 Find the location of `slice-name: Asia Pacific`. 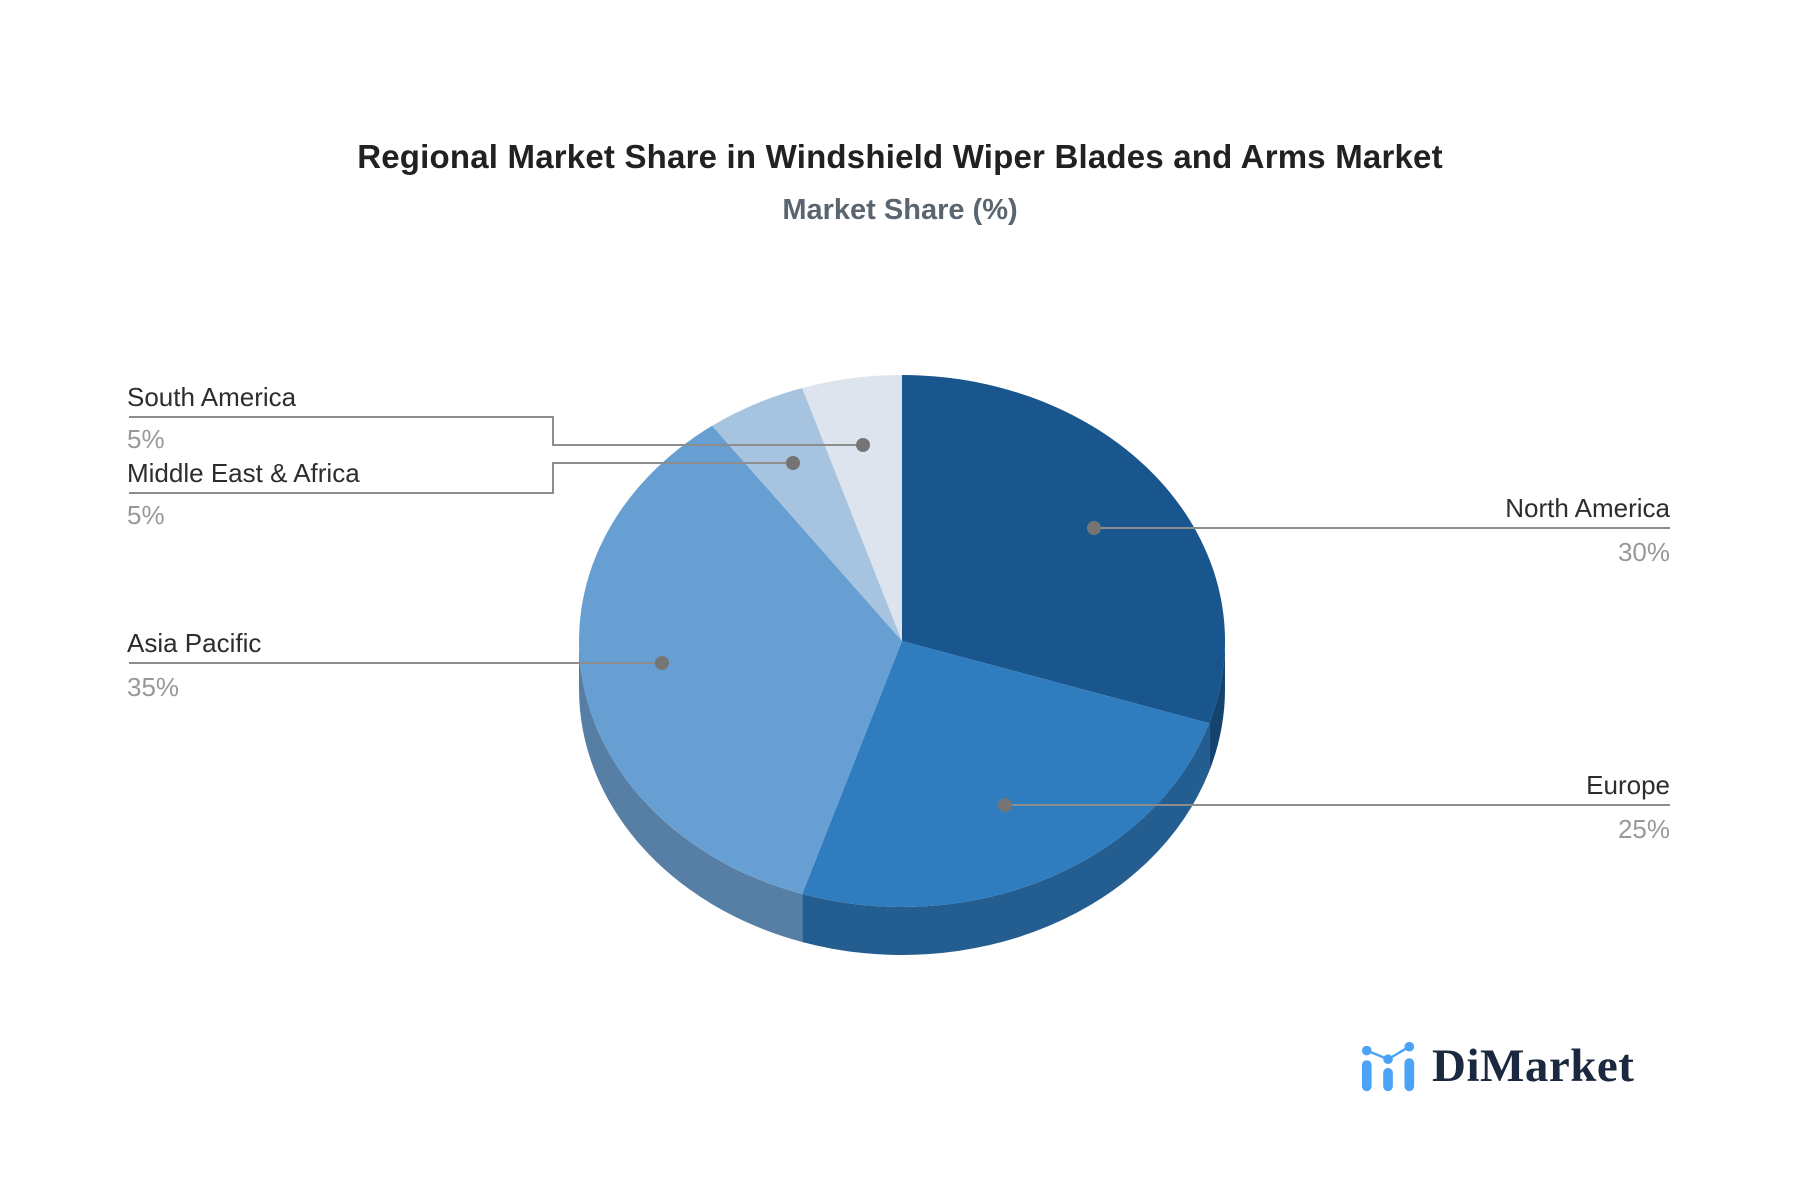

slice-name: Asia Pacific is located at coordinates (194, 643).